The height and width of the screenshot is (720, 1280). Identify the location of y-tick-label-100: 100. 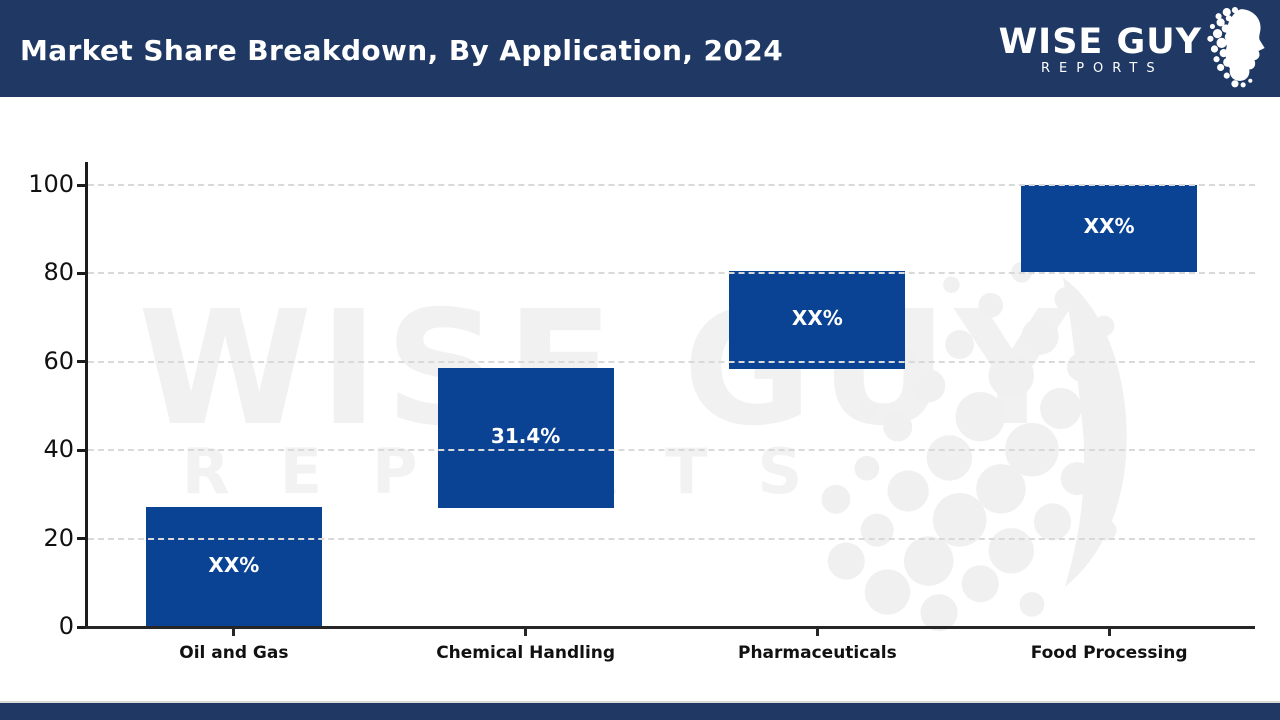
(51, 184).